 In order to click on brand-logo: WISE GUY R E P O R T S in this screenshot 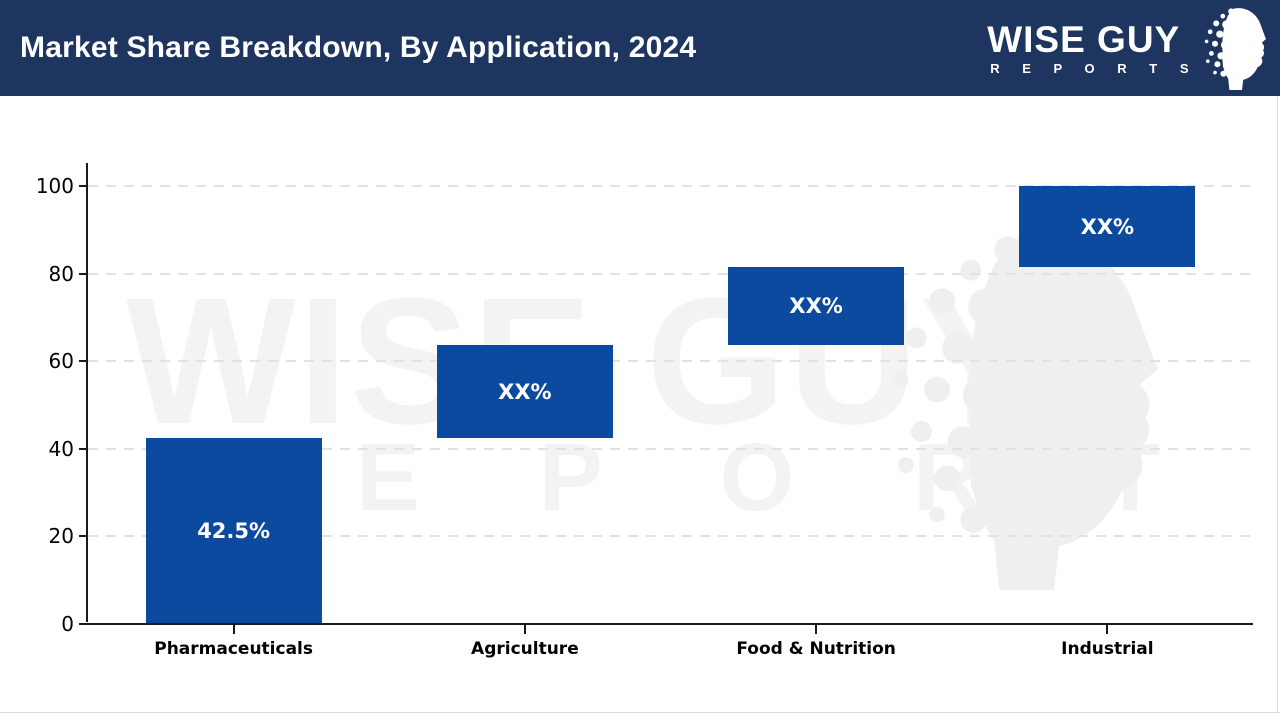, I will do `click(1126, 48)`.